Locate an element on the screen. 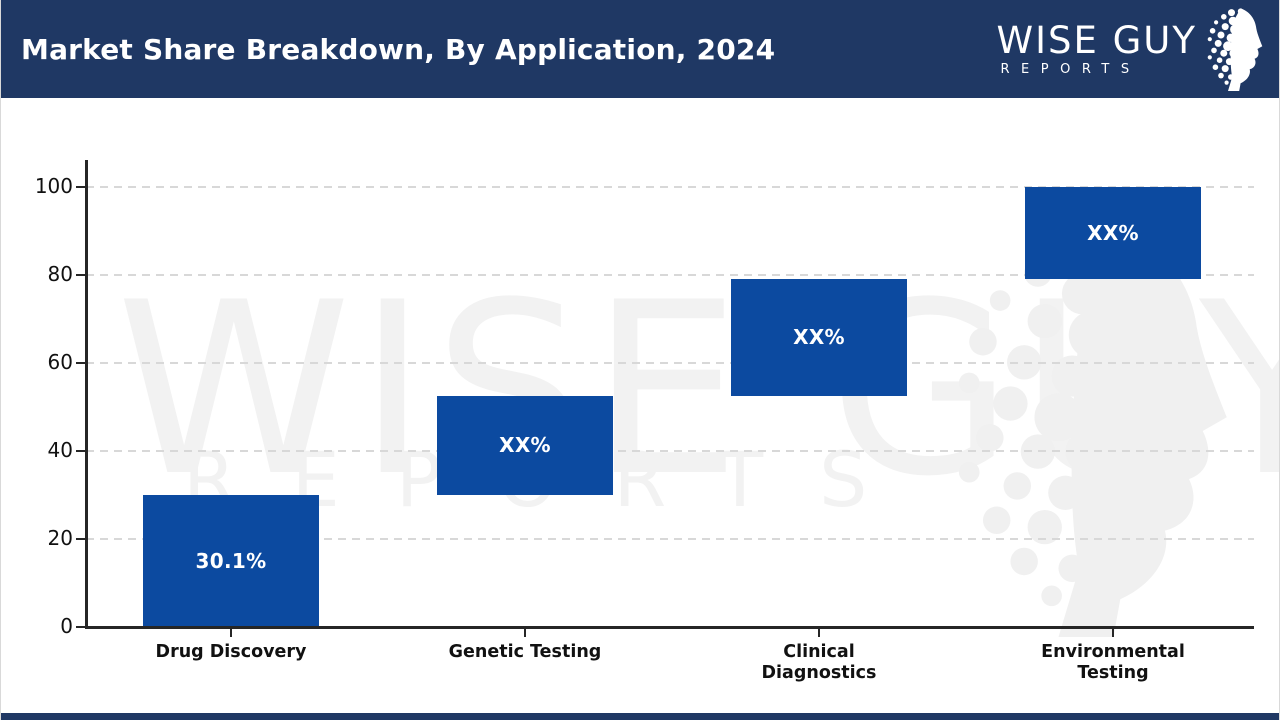  bar-value-label: 30.1% is located at coordinates (231, 560).